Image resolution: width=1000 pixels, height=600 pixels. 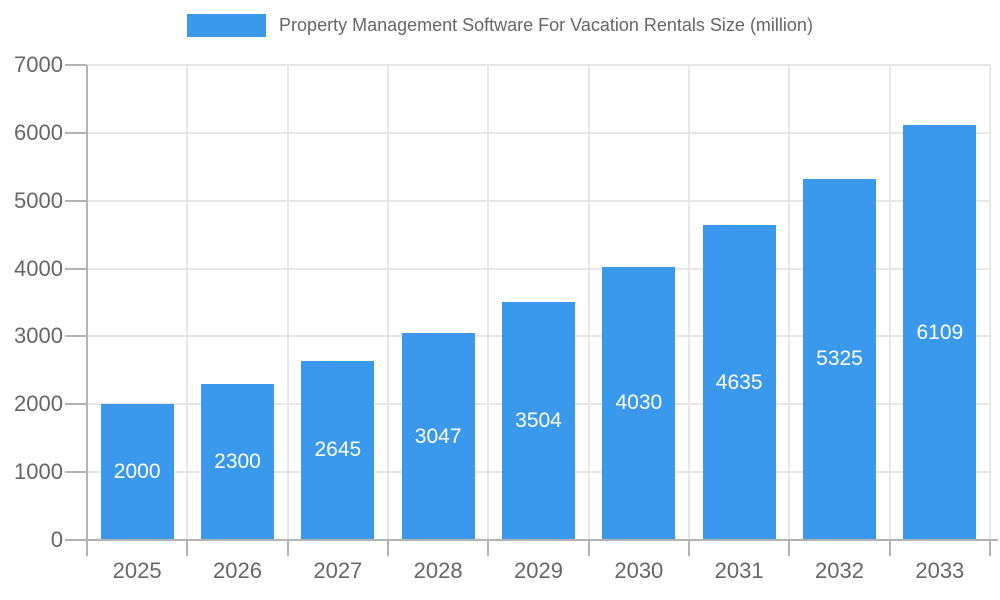 What do you see at coordinates (56, 539) in the screenshot?
I see `y-axis-label: 0` at bounding box center [56, 539].